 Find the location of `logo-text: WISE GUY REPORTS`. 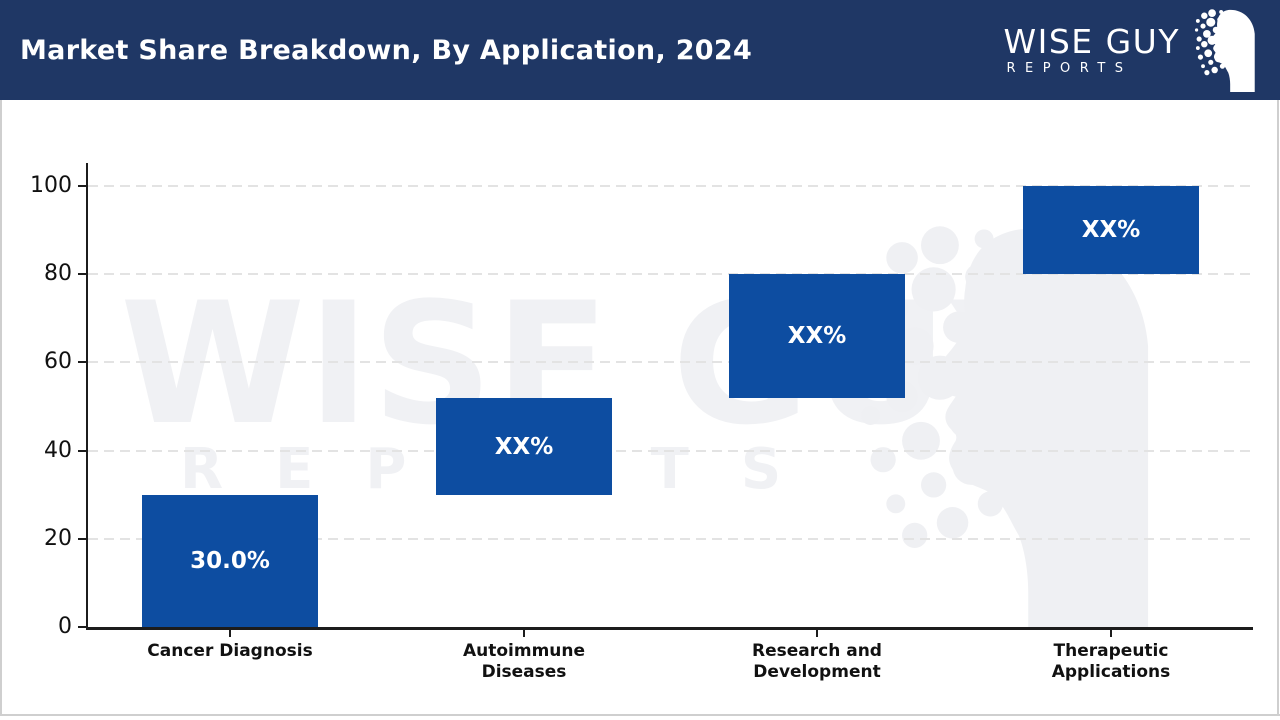

logo-text: WISE GUY REPORTS is located at coordinates (1091, 49).